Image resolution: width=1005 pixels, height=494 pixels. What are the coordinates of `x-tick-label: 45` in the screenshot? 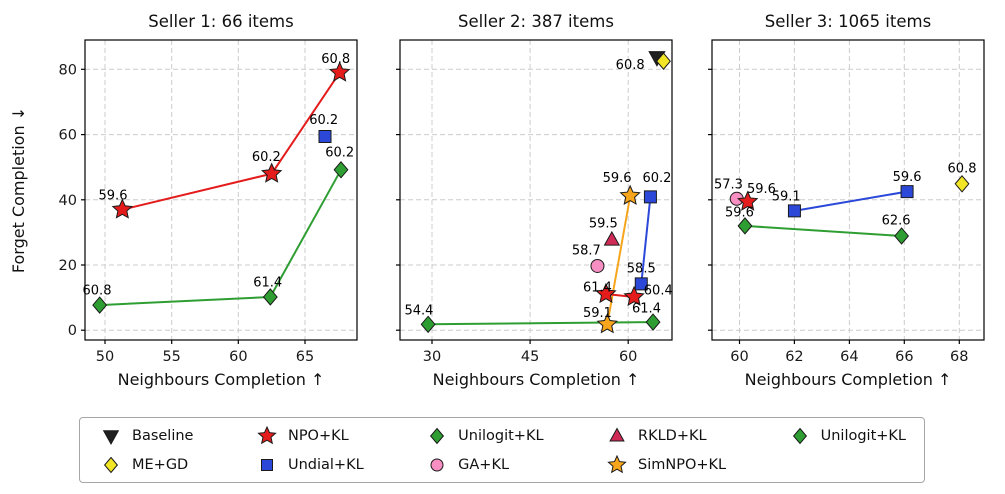 It's located at (530, 357).